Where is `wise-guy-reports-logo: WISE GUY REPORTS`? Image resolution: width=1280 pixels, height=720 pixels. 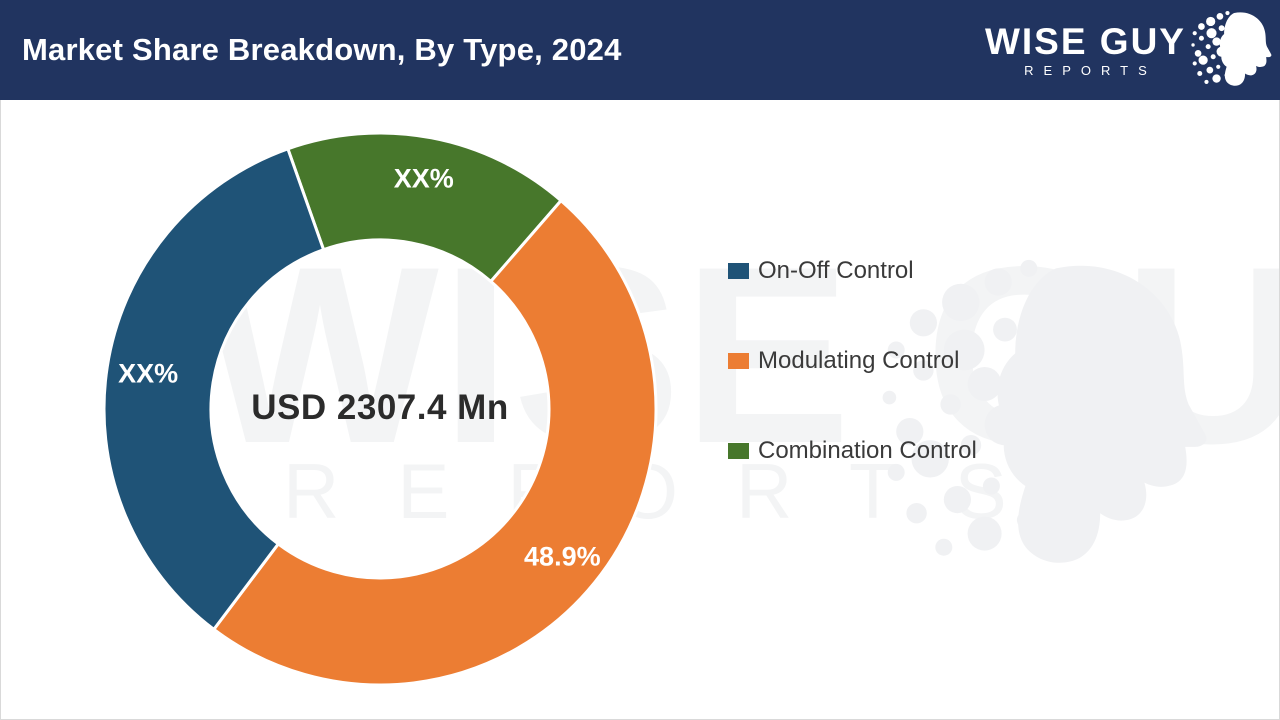 wise-guy-reports-logo: WISE GUY REPORTS is located at coordinates (1128, 50).